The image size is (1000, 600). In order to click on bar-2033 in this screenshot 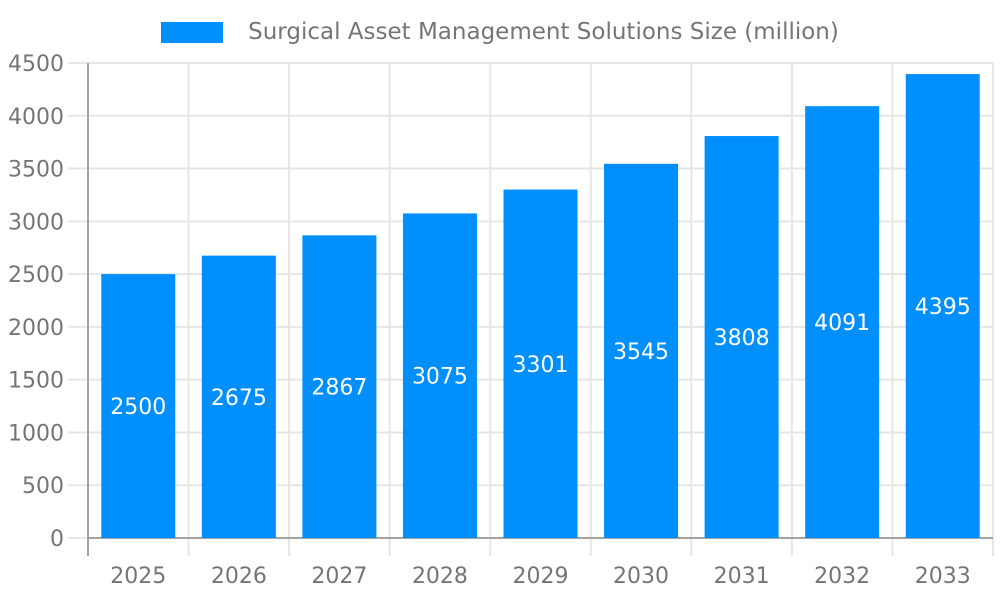, I will do `click(942, 306)`.